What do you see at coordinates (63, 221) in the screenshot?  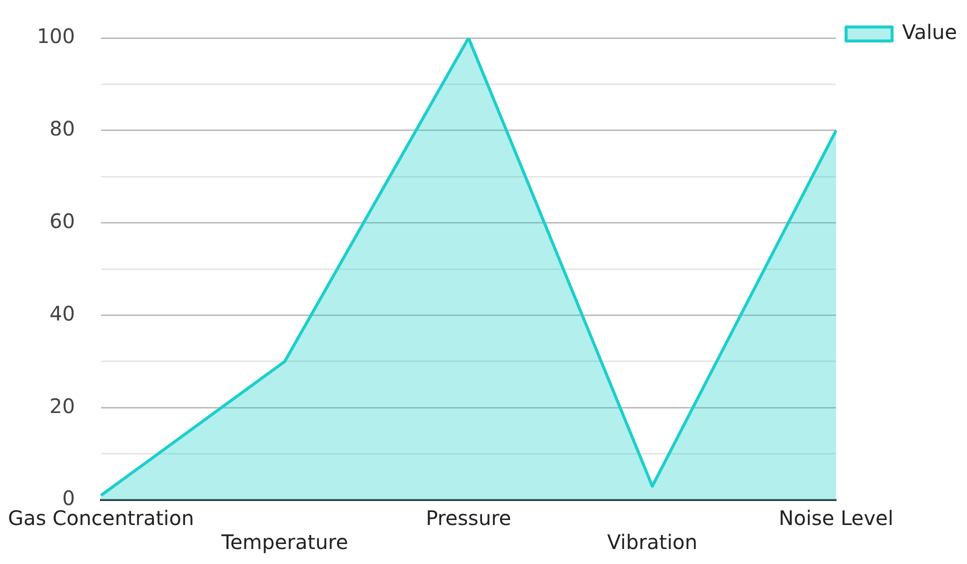 I see `y-tick-label: 60` at bounding box center [63, 221].